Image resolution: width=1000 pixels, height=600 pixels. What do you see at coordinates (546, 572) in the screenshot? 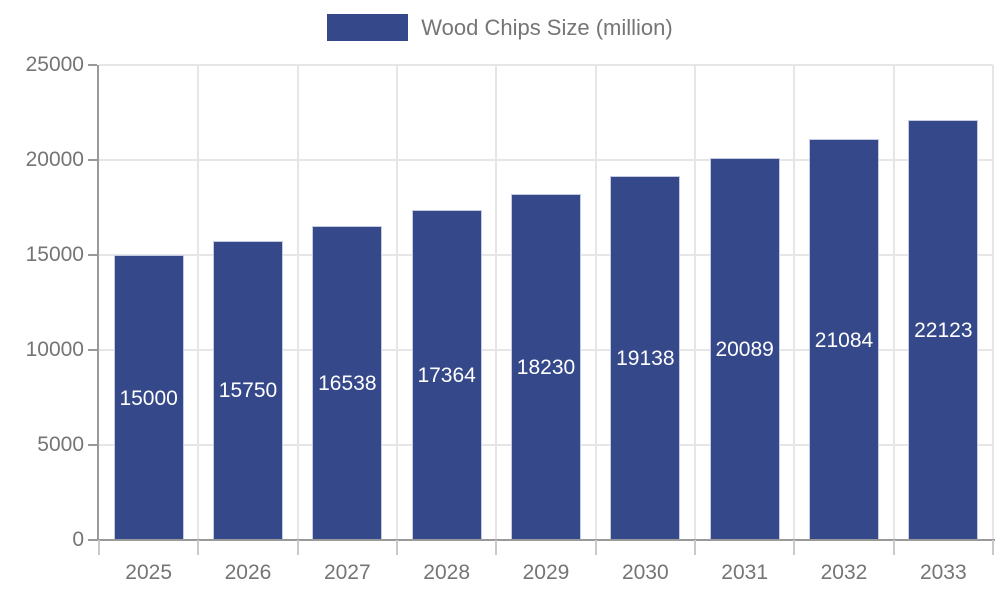
I see `x-axis-label-2029: 2029` at bounding box center [546, 572].